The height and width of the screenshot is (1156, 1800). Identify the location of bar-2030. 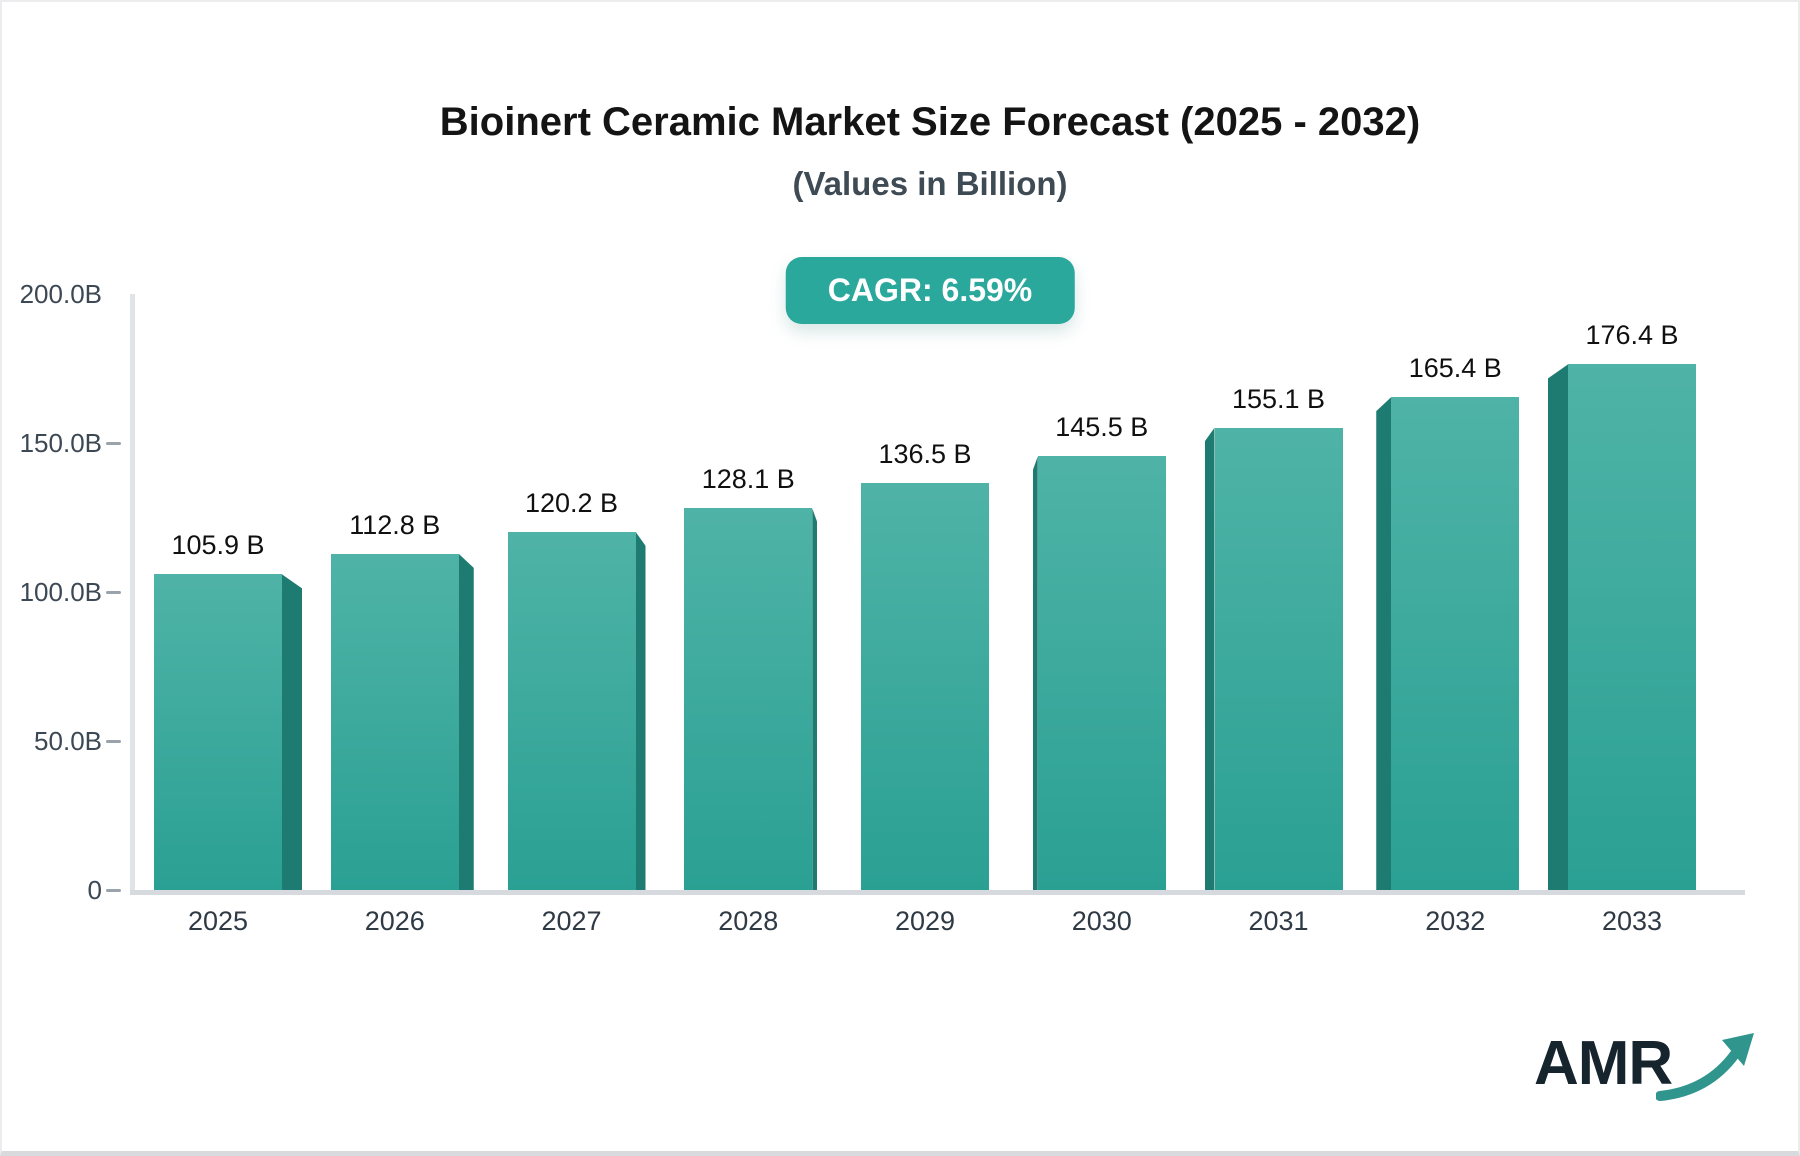
(1101, 673).